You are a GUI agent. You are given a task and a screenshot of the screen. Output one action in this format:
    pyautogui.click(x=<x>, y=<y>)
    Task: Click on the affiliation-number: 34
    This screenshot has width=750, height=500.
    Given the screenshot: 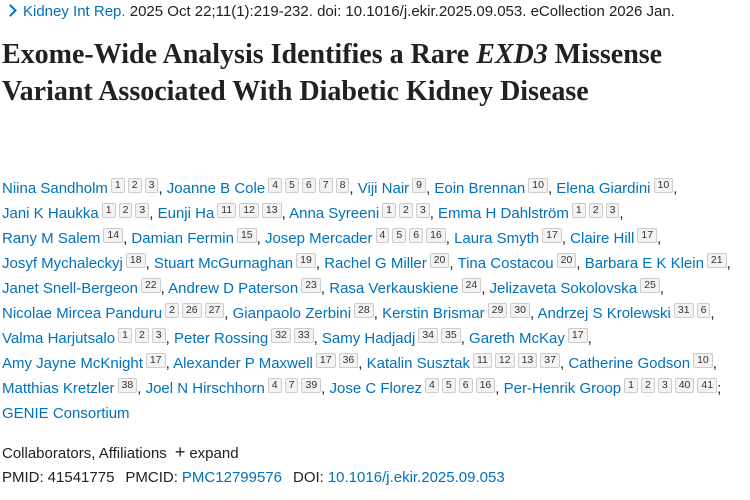 What is the action you would take?
    pyautogui.click(x=428, y=335)
    